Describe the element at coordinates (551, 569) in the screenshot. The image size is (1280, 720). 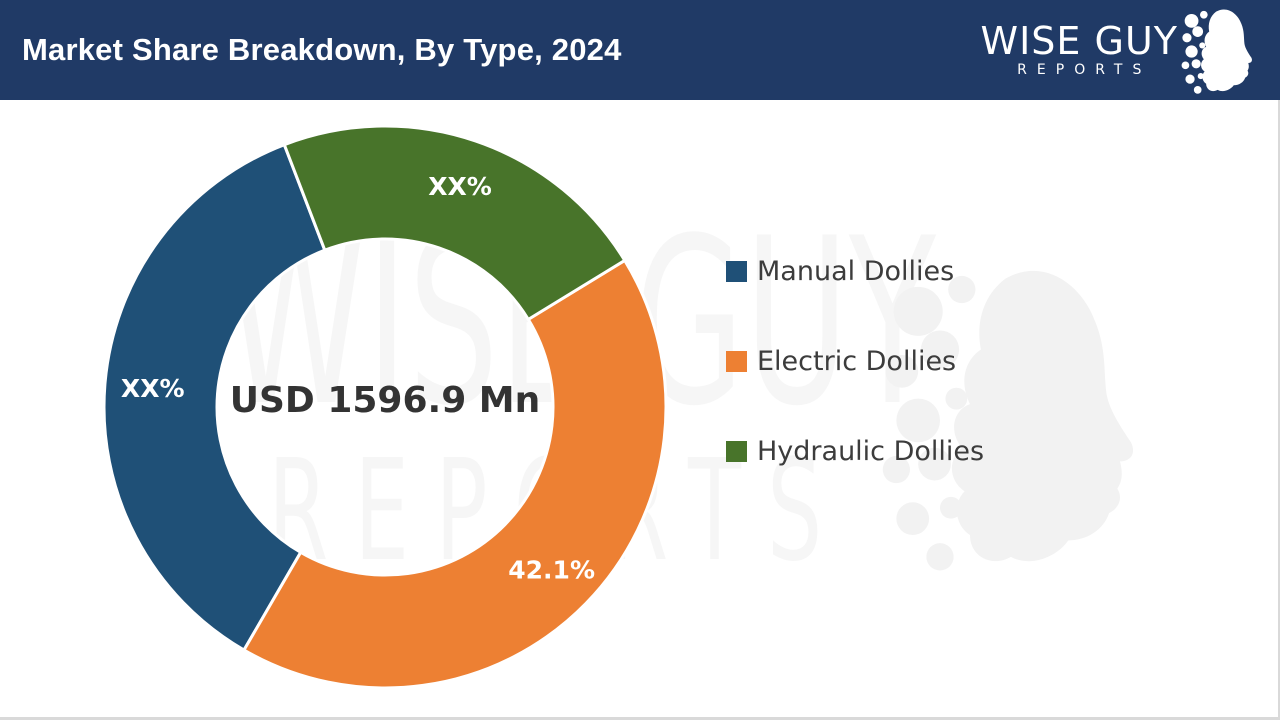
I see `slice-value-label: 42.1%` at that location.